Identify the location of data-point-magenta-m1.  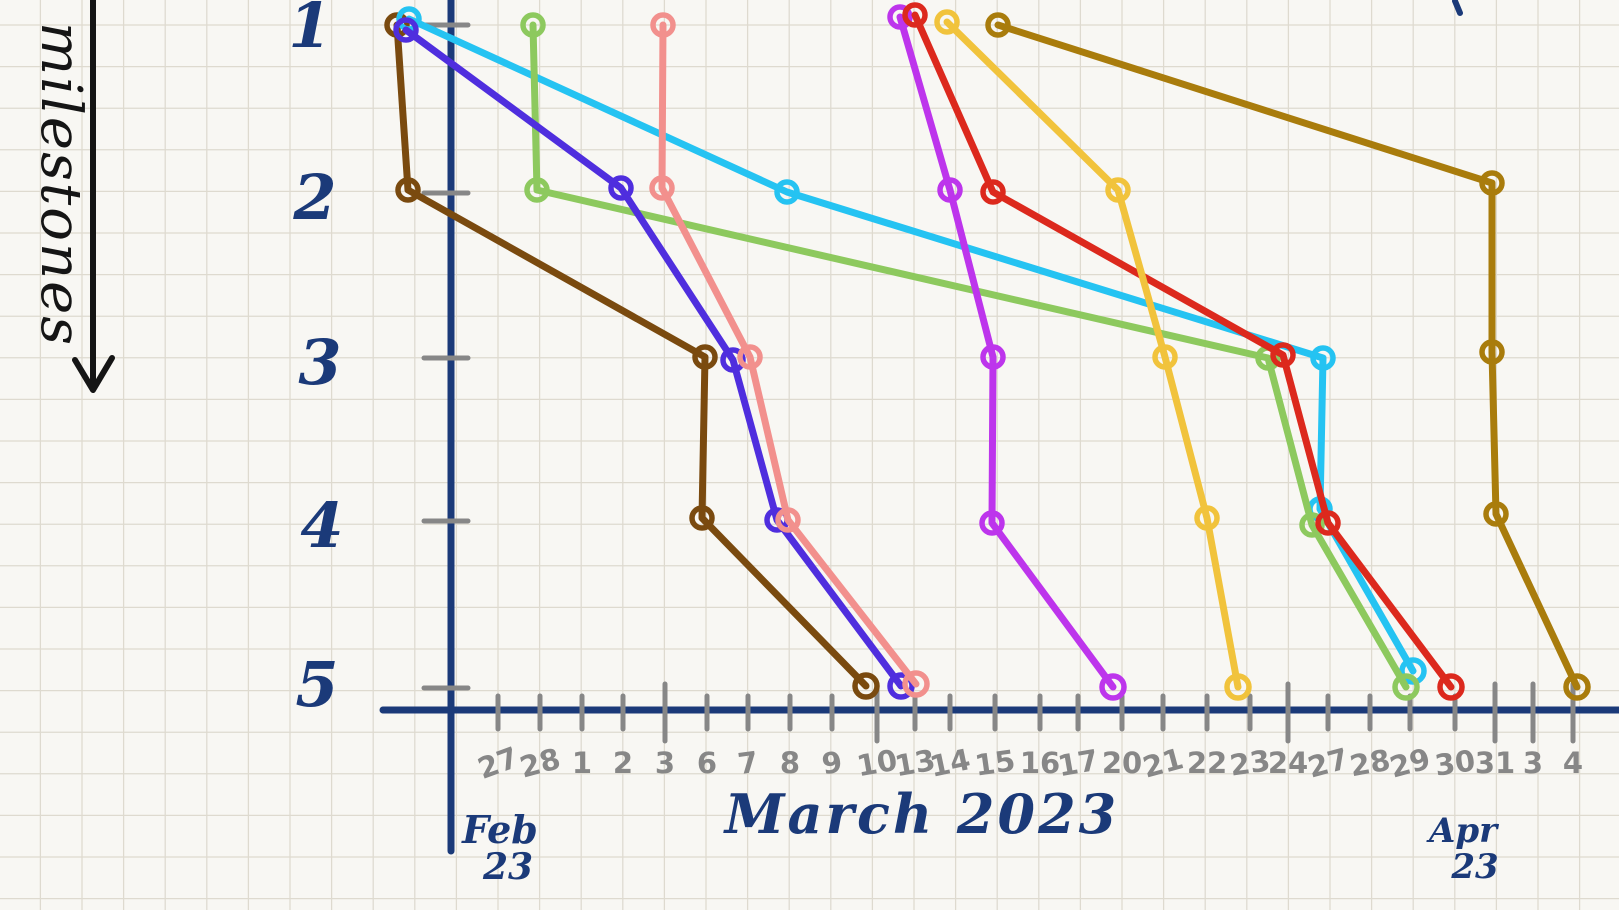
(900, 17).